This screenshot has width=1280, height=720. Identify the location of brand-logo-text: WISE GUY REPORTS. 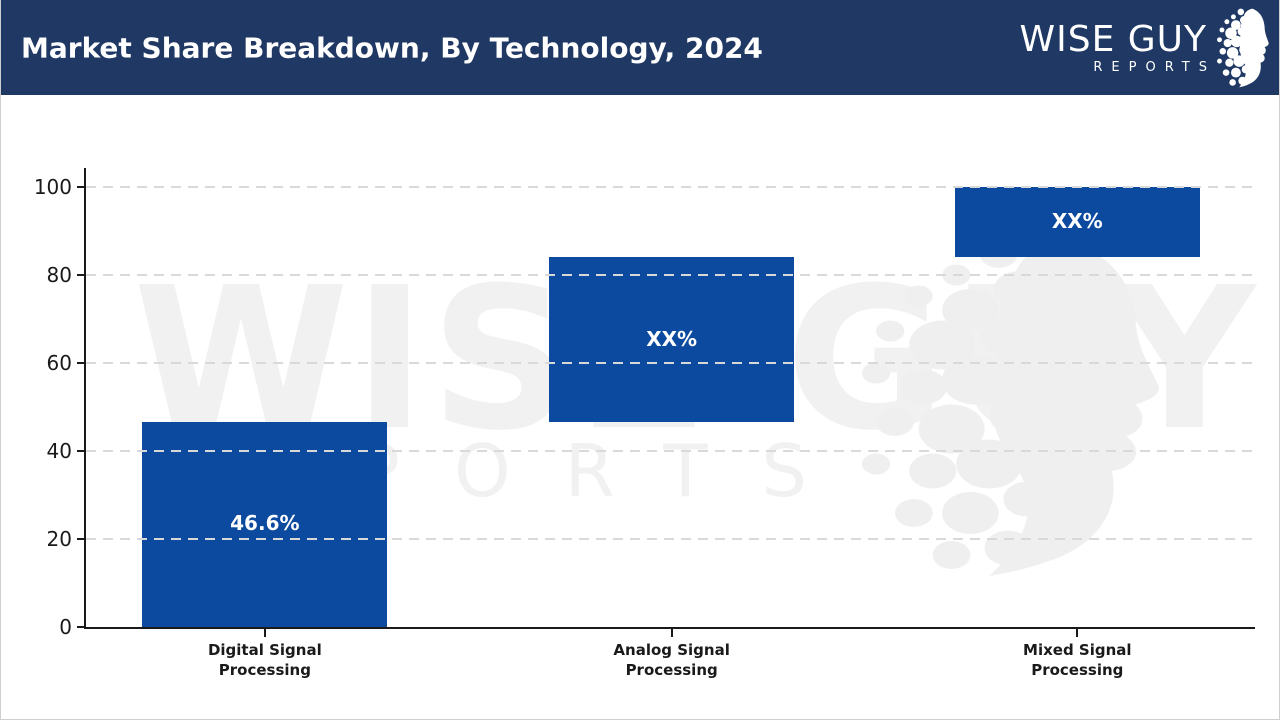
(1114, 48).